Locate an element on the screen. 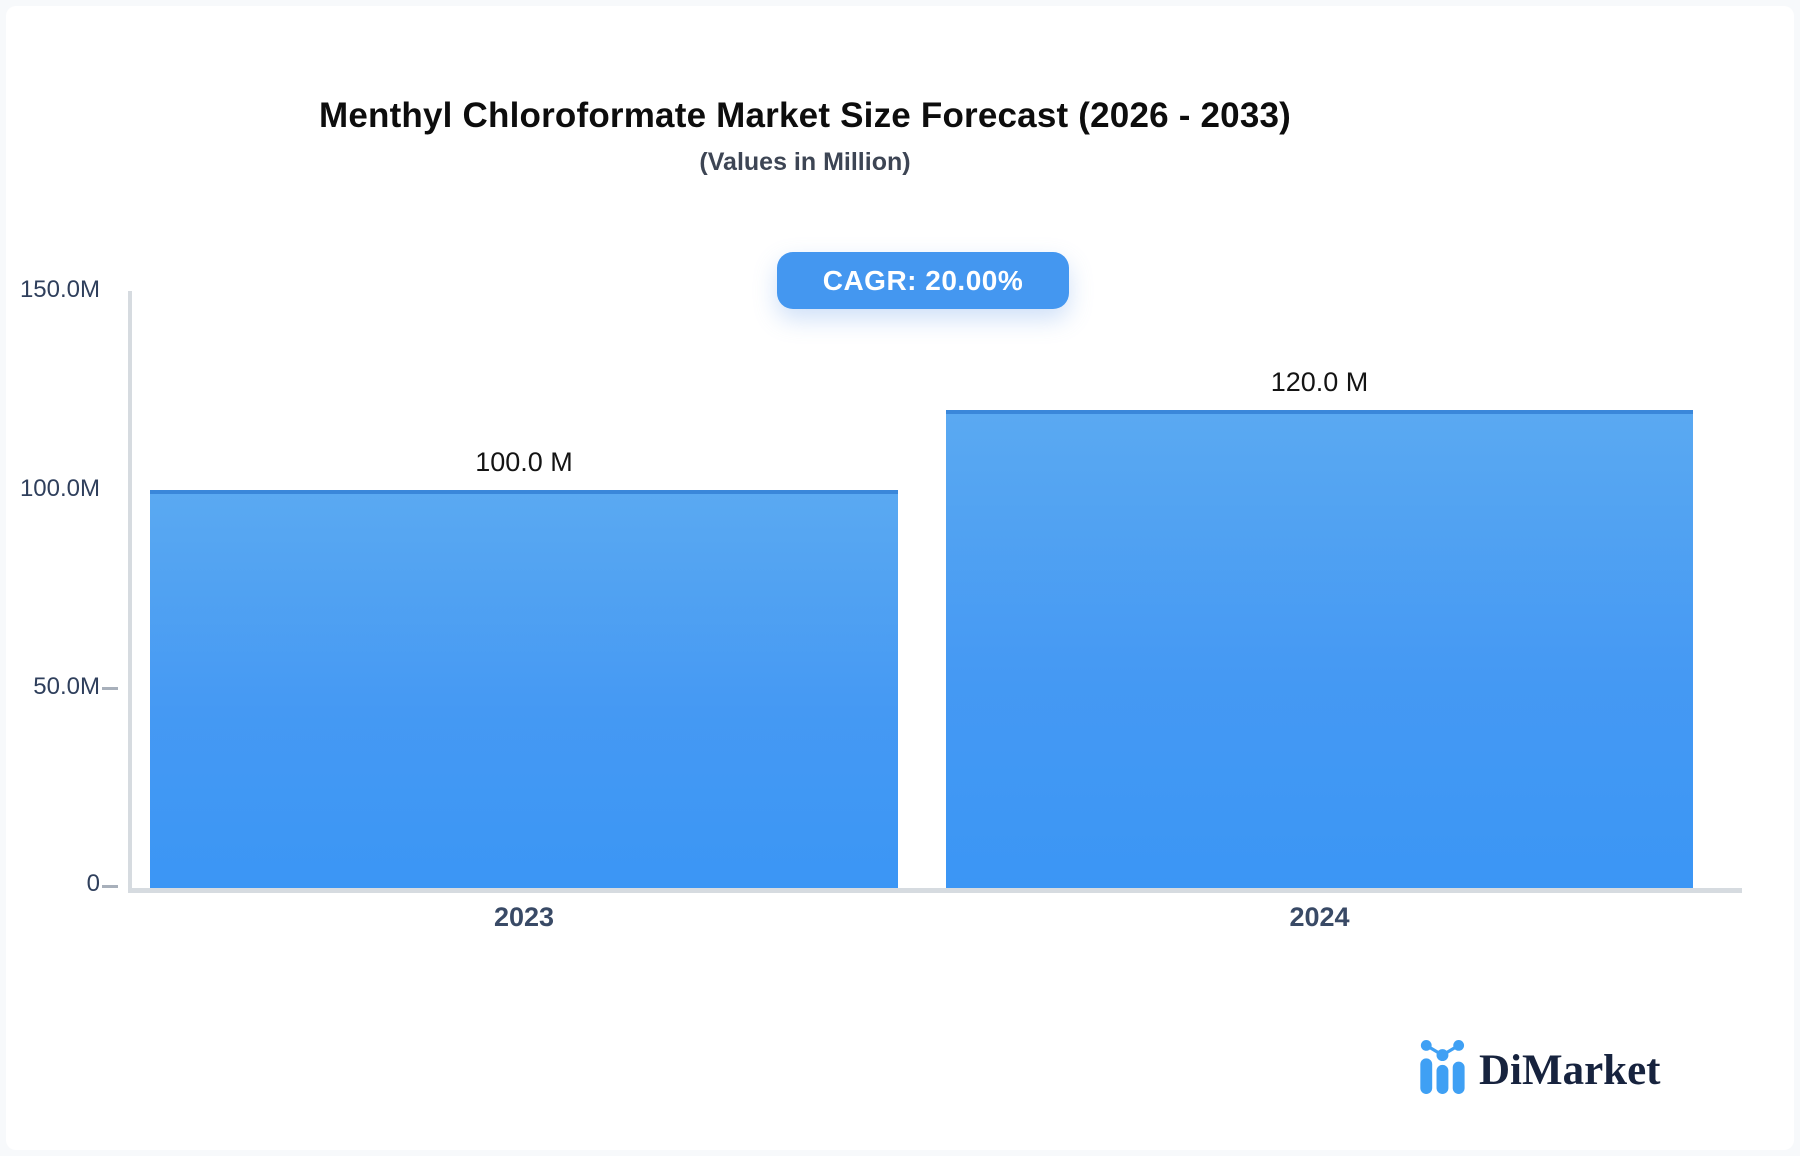  y-axis-label-150: 150.0M is located at coordinates (59, 289).